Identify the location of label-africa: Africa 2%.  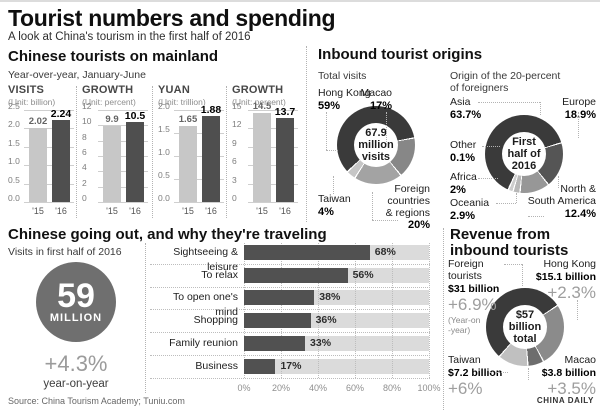
(463, 183).